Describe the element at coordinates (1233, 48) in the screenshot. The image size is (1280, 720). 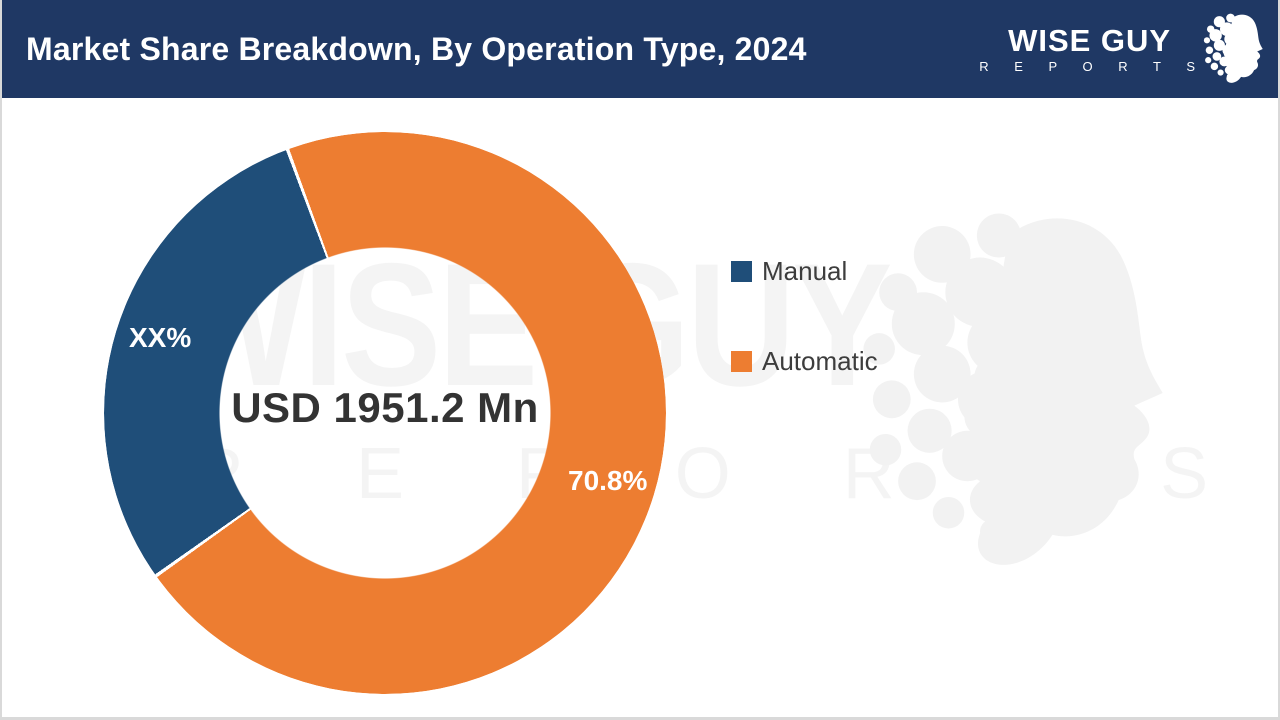
I see `logo-face-icon` at that location.